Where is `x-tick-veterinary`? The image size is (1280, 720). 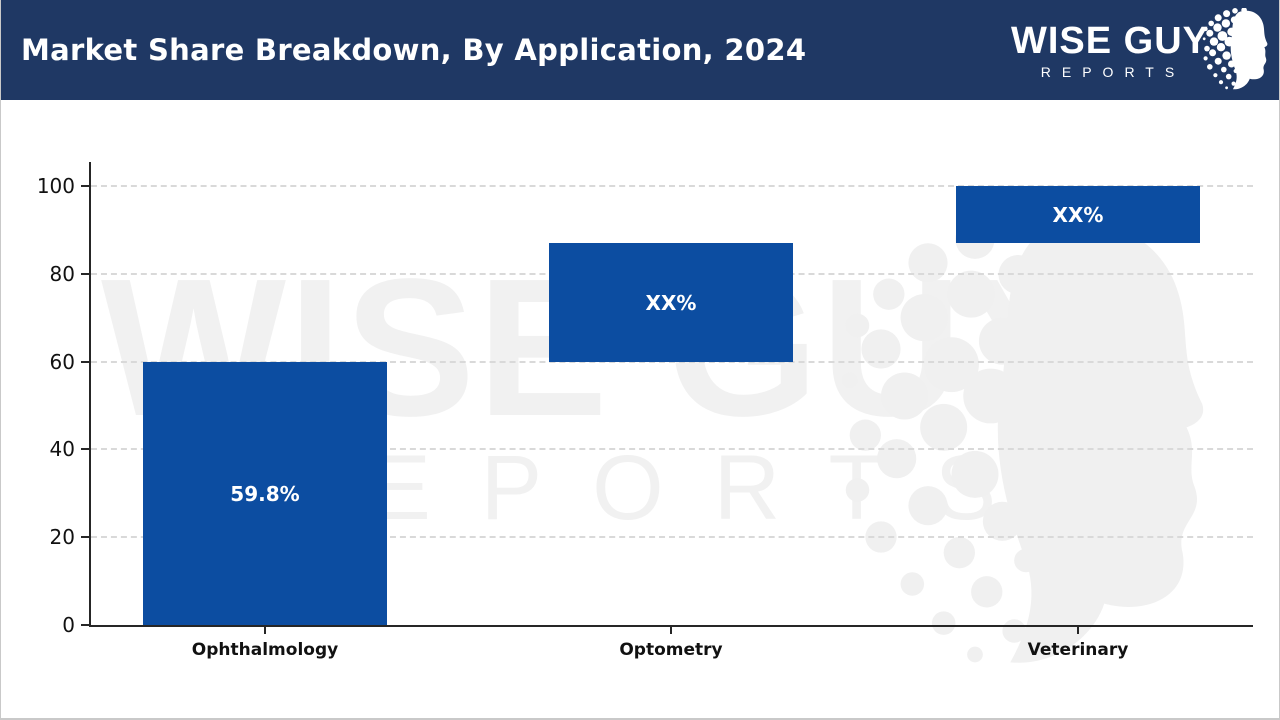 x-tick-veterinary is located at coordinates (1078, 630).